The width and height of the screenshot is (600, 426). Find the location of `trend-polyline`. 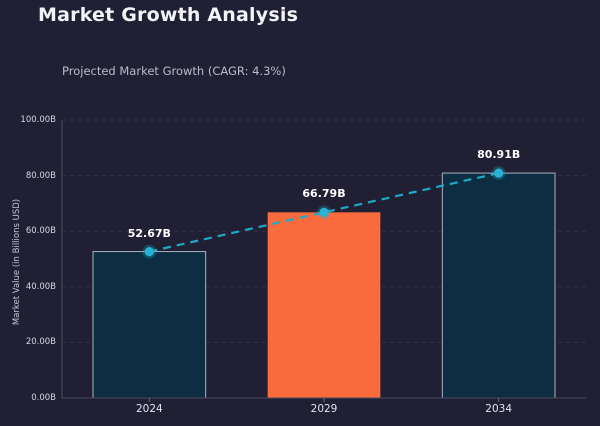

trend-polyline is located at coordinates (324, 212).